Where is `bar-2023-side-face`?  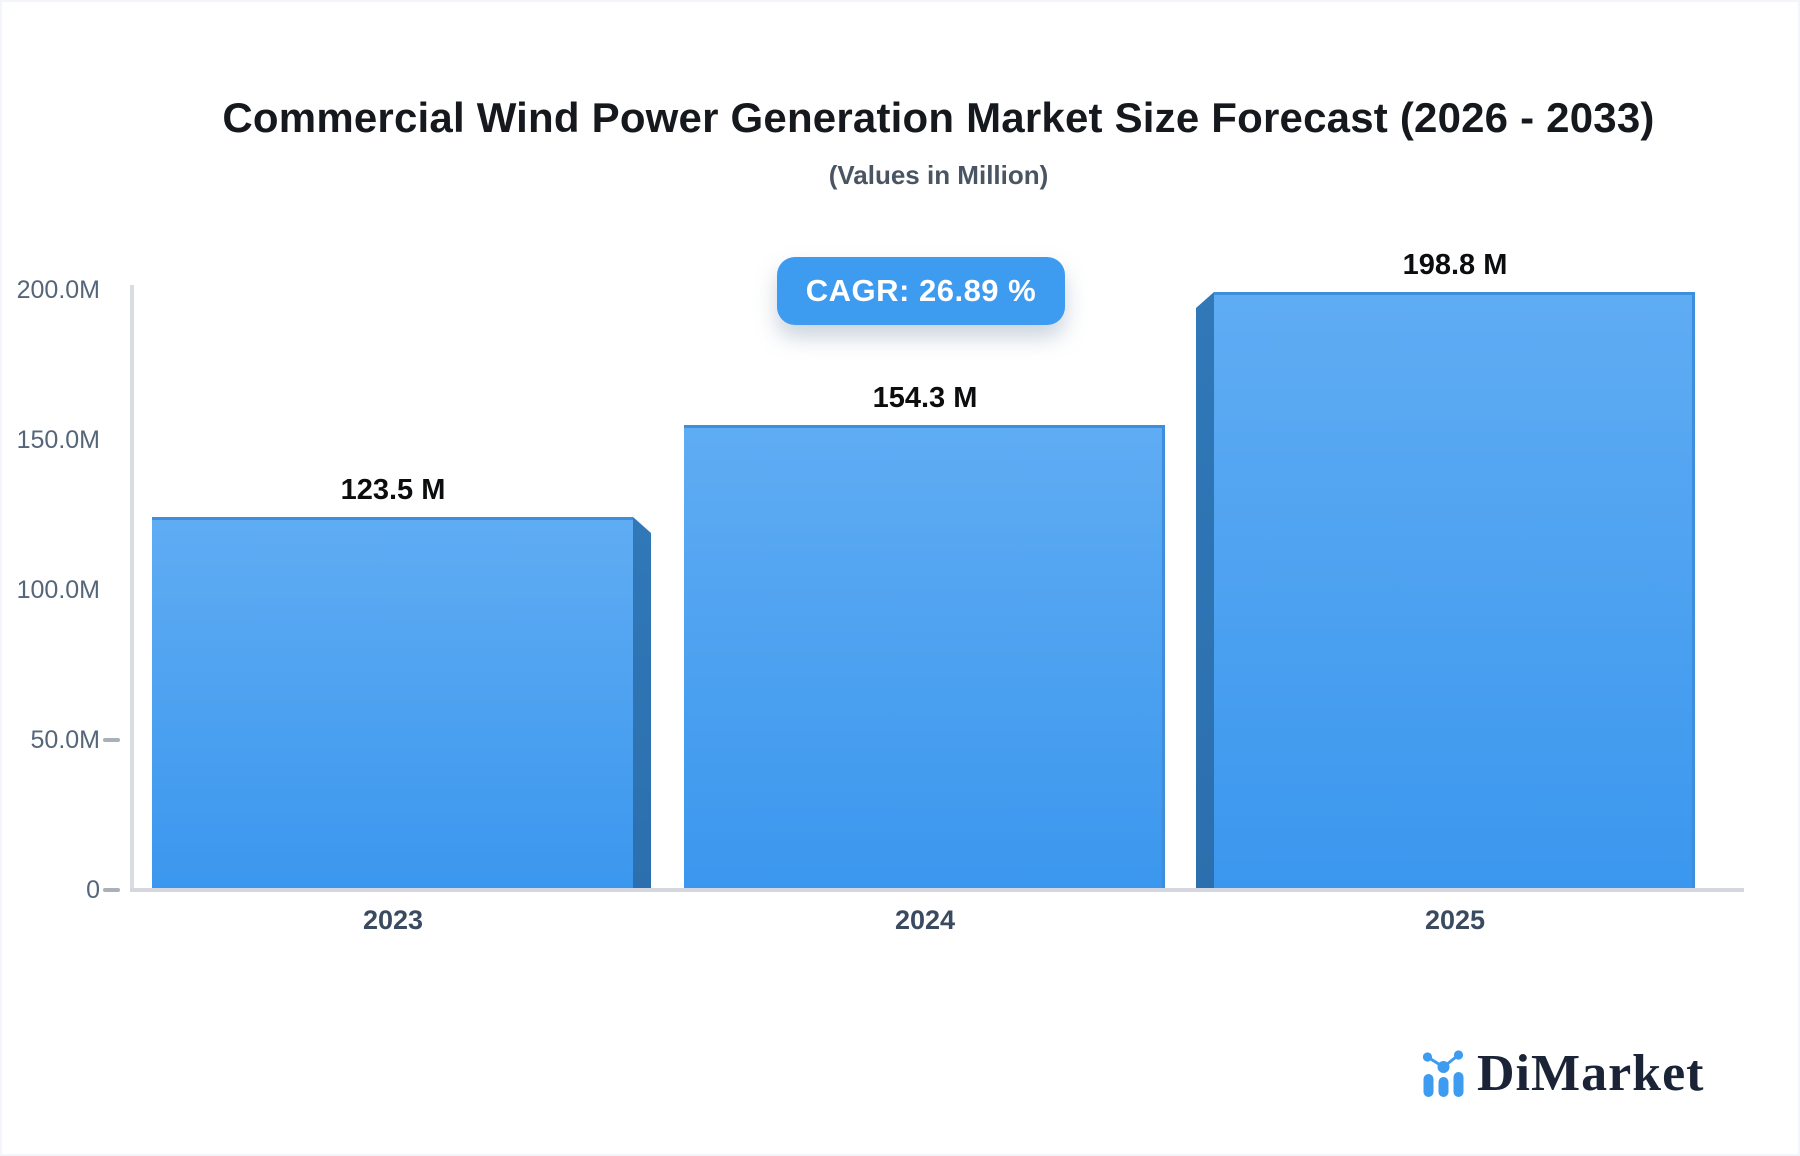 bar-2023-side-face is located at coordinates (642, 702).